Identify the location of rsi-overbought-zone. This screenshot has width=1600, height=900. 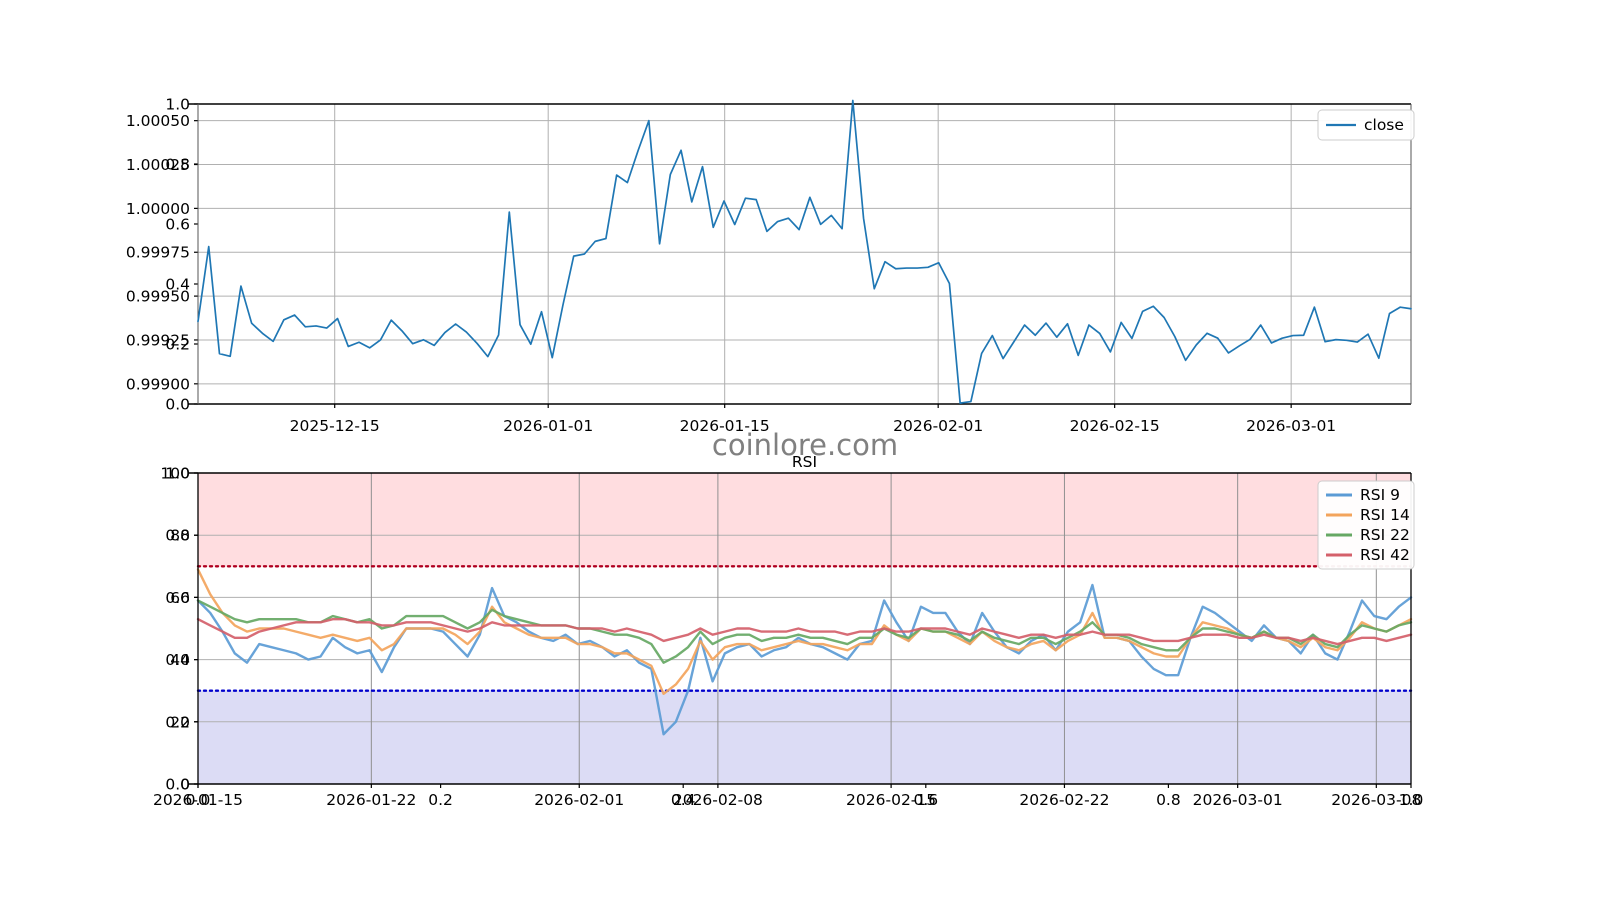
(804, 520).